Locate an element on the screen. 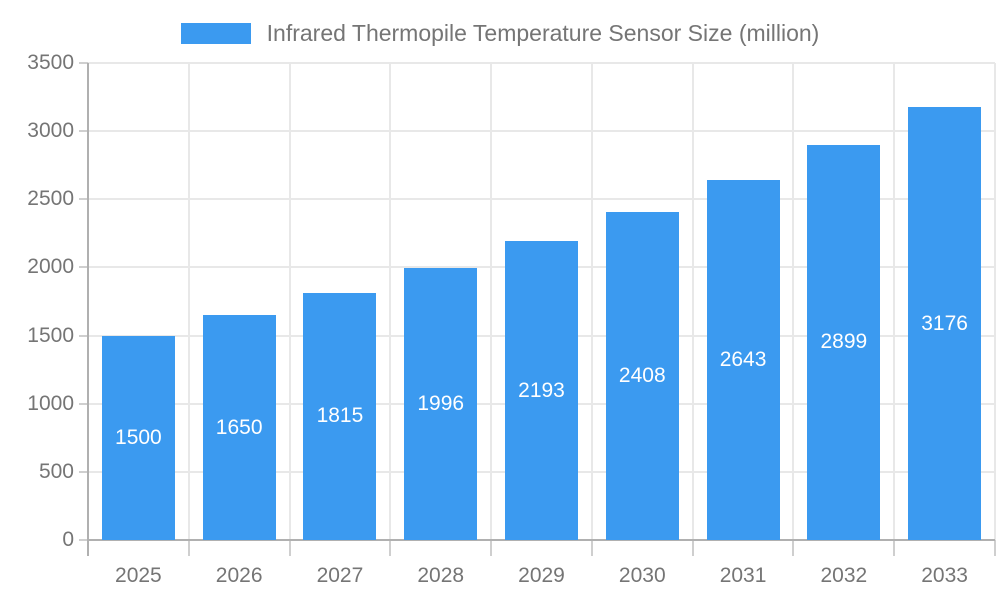  bar-value-label: 1996 is located at coordinates (441, 403).